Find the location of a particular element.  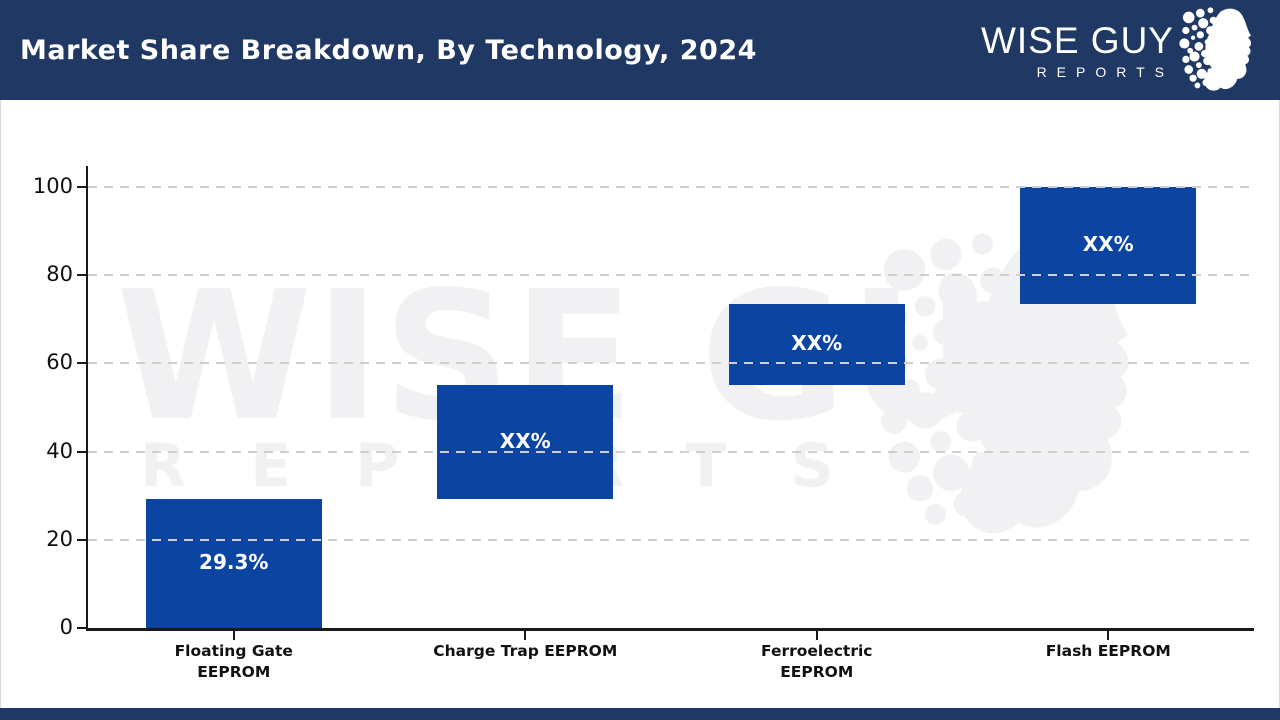

y-axis-line is located at coordinates (87, 398).